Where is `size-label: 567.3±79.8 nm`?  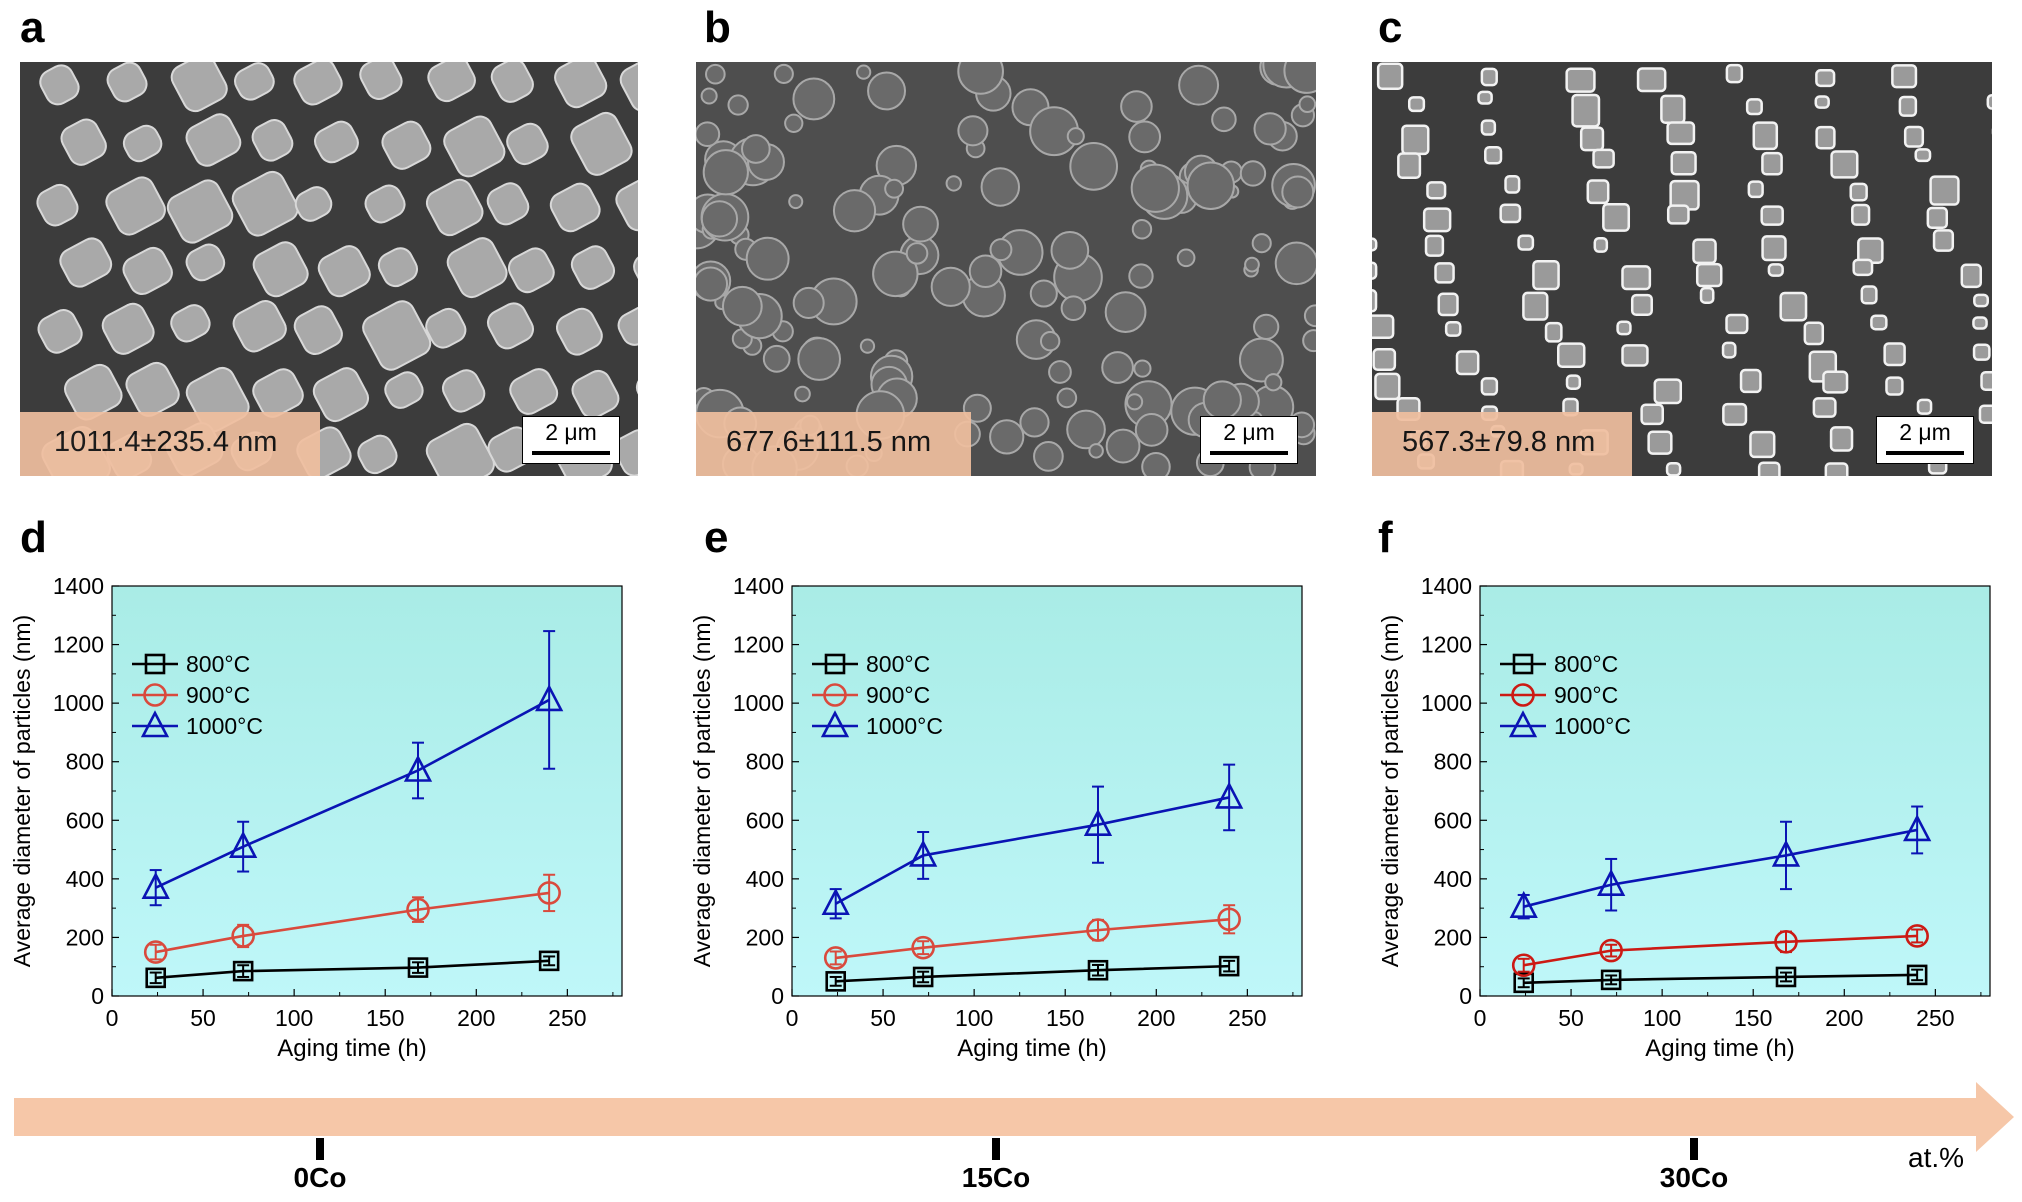 size-label: 567.3±79.8 nm is located at coordinates (1499, 442).